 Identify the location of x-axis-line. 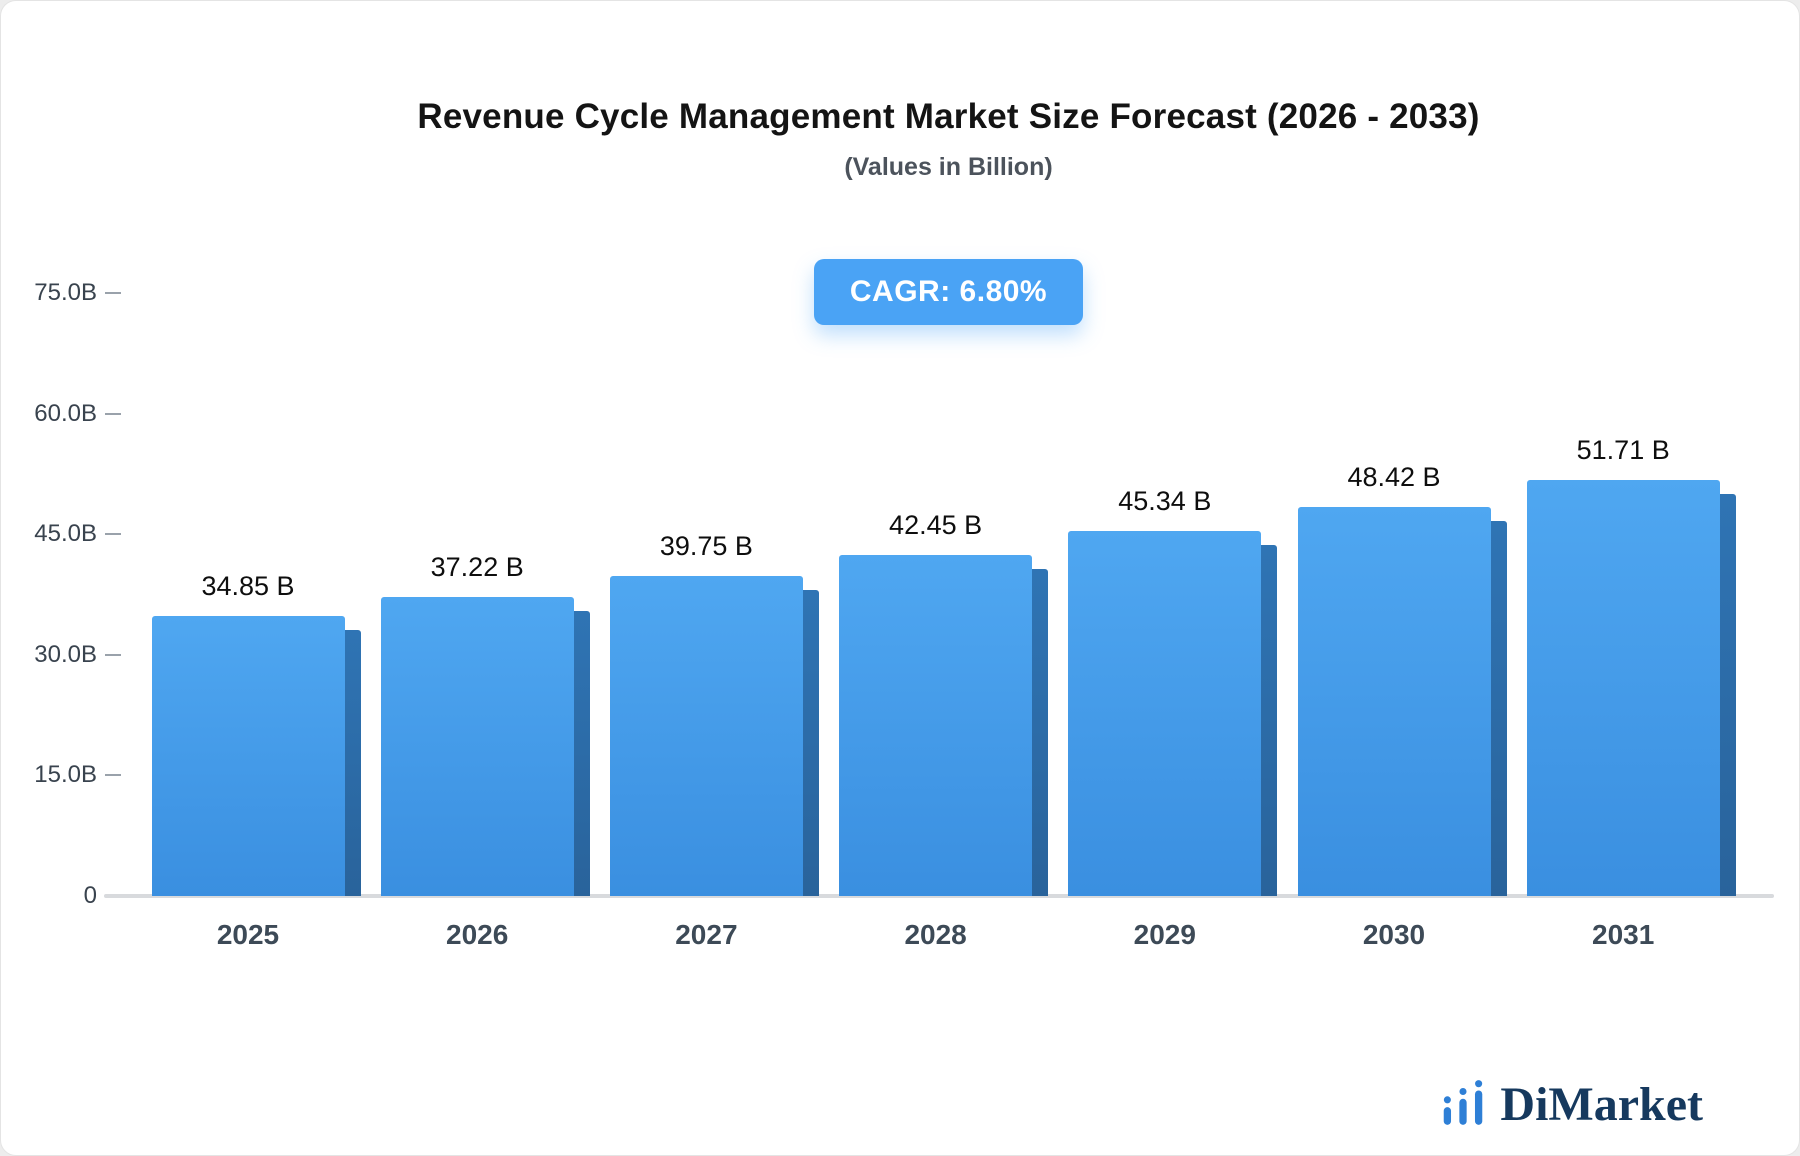
(939, 896).